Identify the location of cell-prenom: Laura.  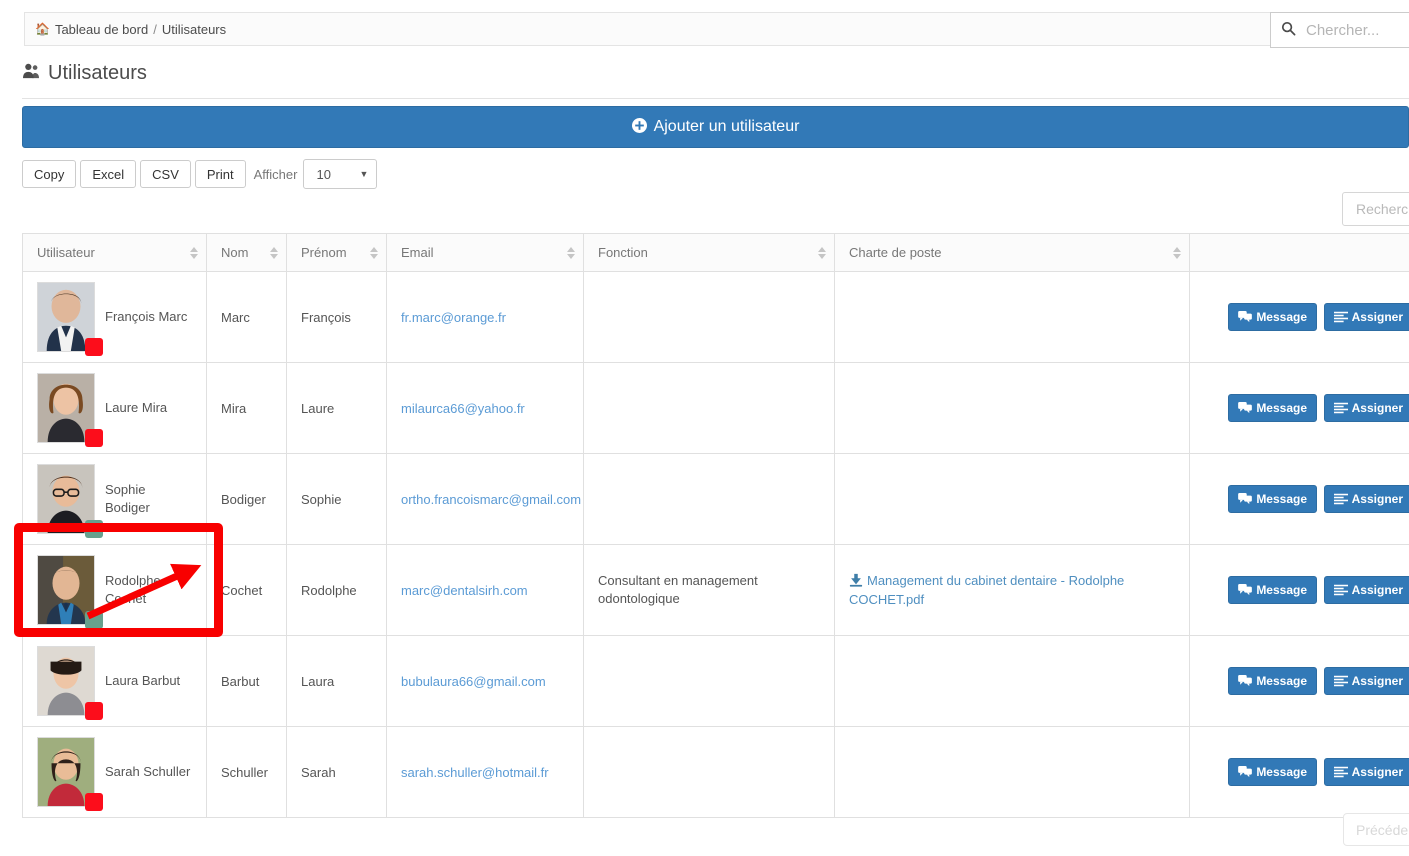
(336, 681).